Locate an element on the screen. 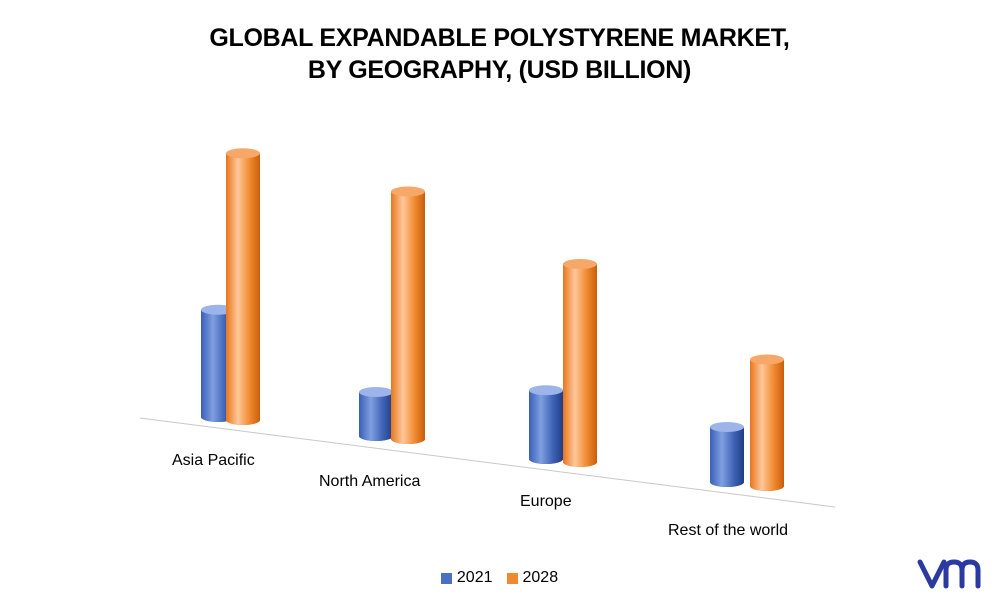  baseline-axis is located at coordinates (487, 462).